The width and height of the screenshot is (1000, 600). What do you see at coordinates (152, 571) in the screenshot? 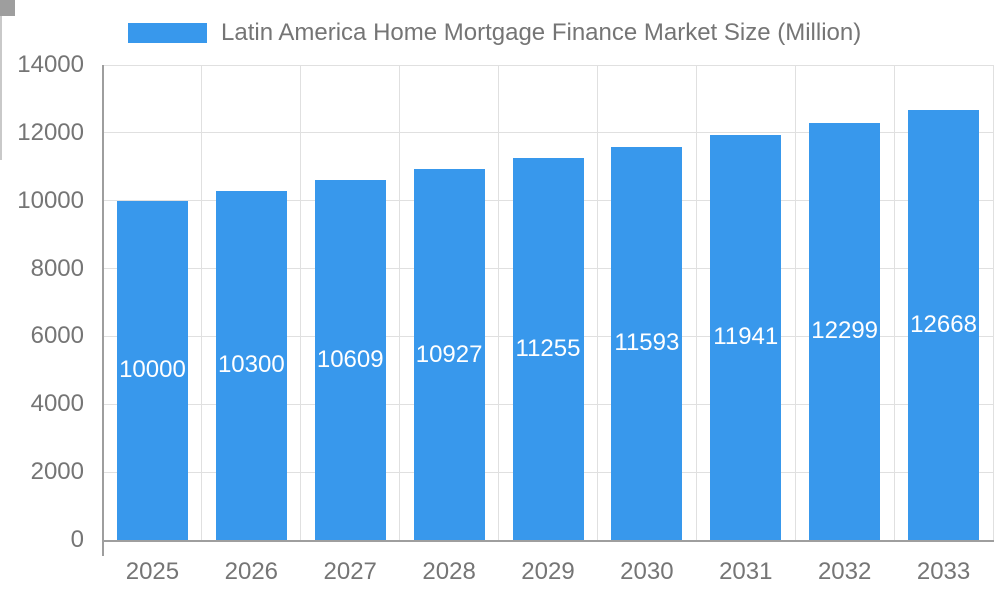
I see `x-tick-label: 2025` at bounding box center [152, 571].